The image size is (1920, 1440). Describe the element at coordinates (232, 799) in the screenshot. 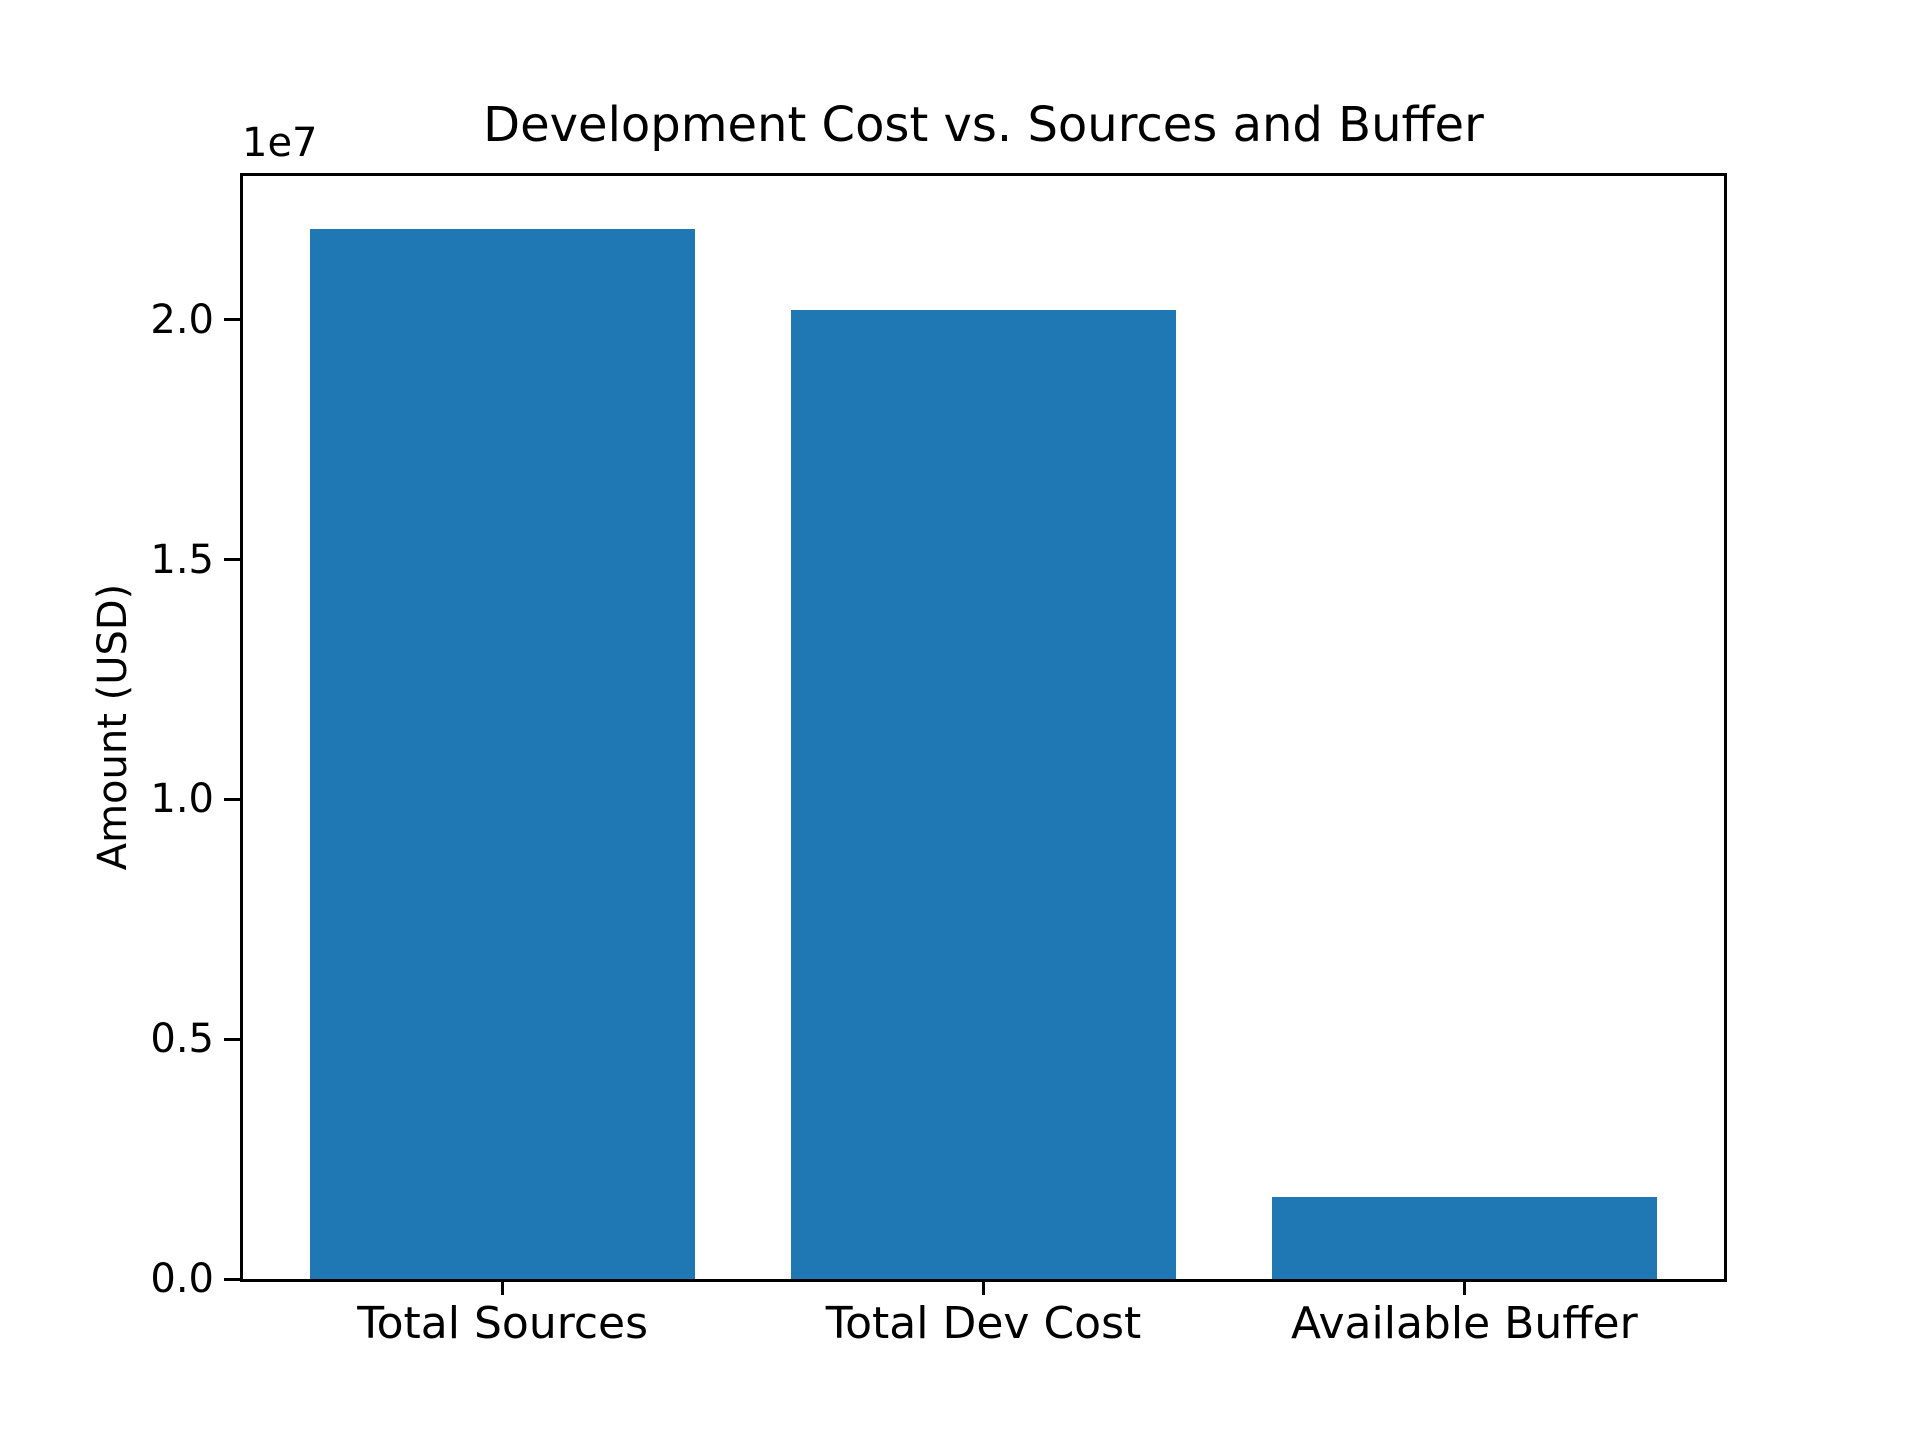

I see `y-tick-mark-1.0` at that location.